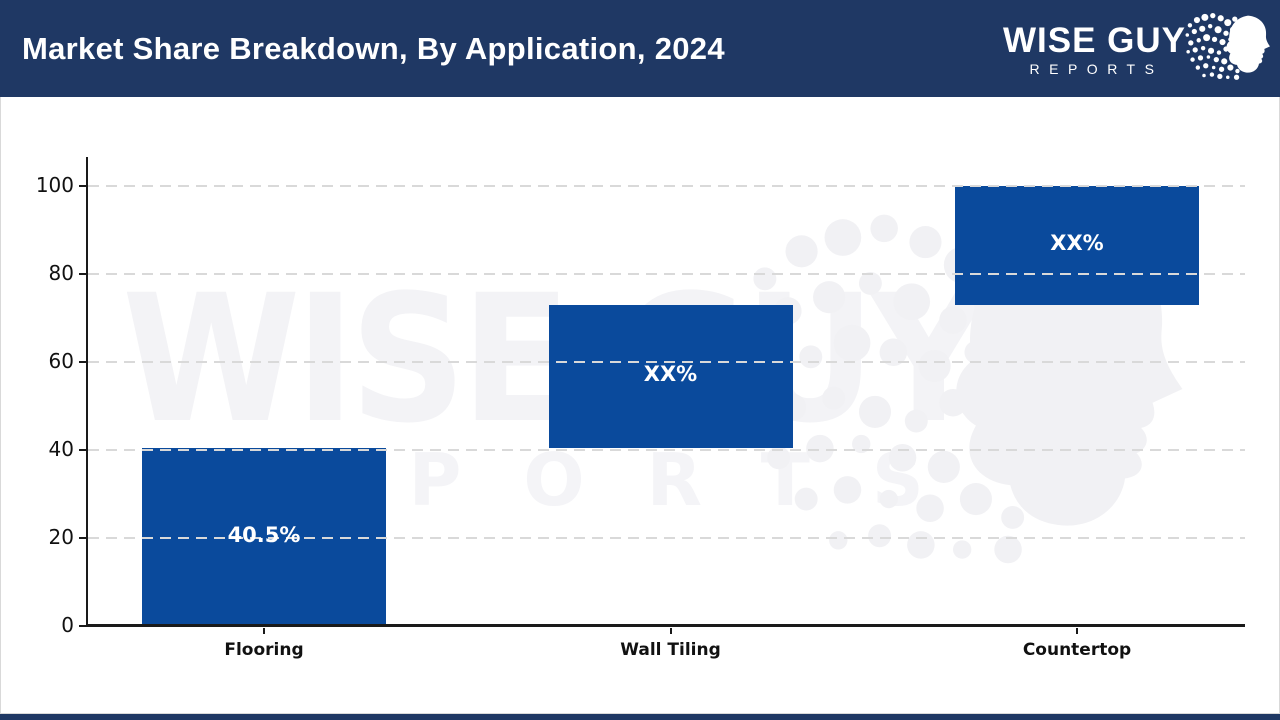 Image resolution: width=1280 pixels, height=720 pixels. Describe the element at coordinates (61, 273) in the screenshot. I see `y-tick-label: 80` at that location.